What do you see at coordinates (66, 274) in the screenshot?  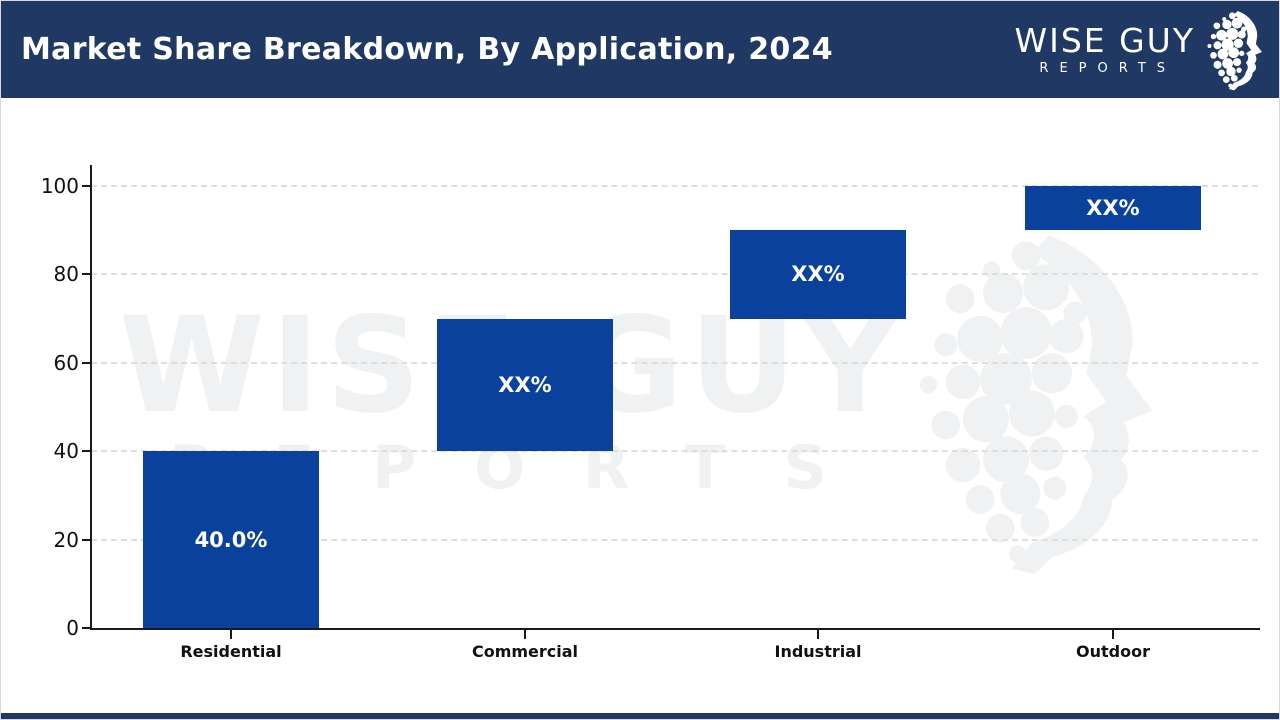 I see `y-axis-tick-label: 80` at bounding box center [66, 274].